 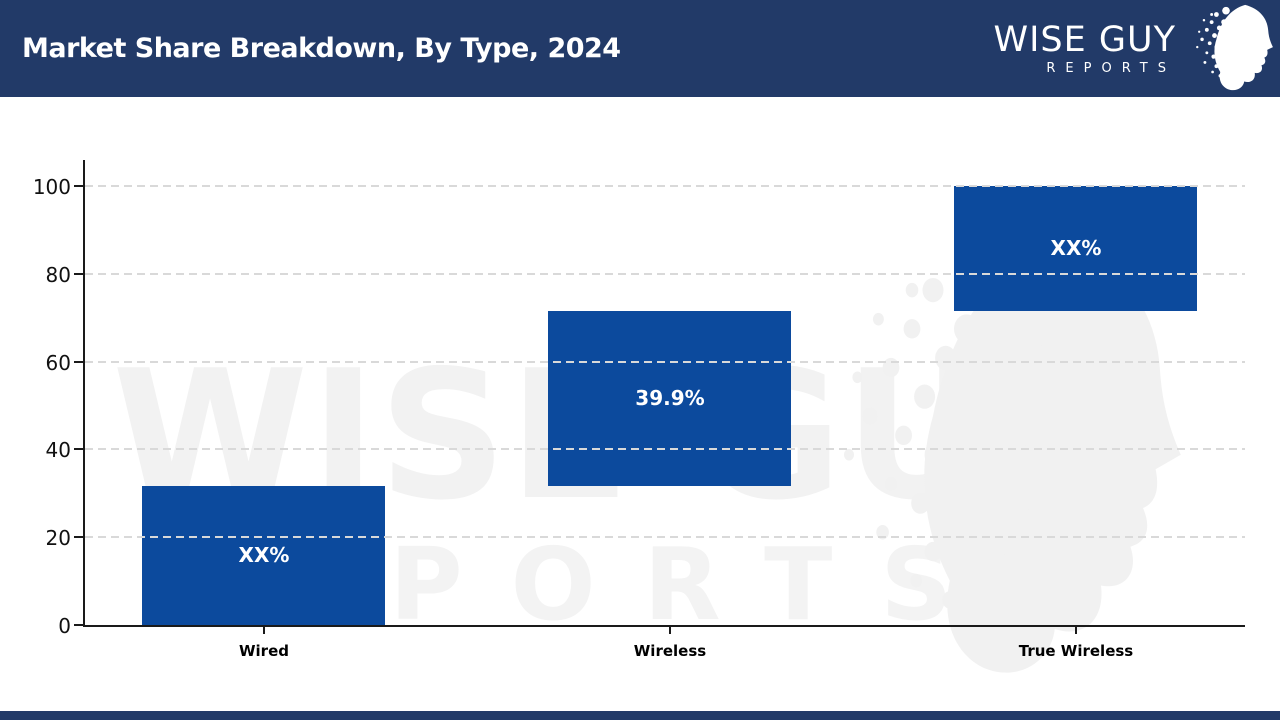 I want to click on bar-wireless, so click(x=670, y=398).